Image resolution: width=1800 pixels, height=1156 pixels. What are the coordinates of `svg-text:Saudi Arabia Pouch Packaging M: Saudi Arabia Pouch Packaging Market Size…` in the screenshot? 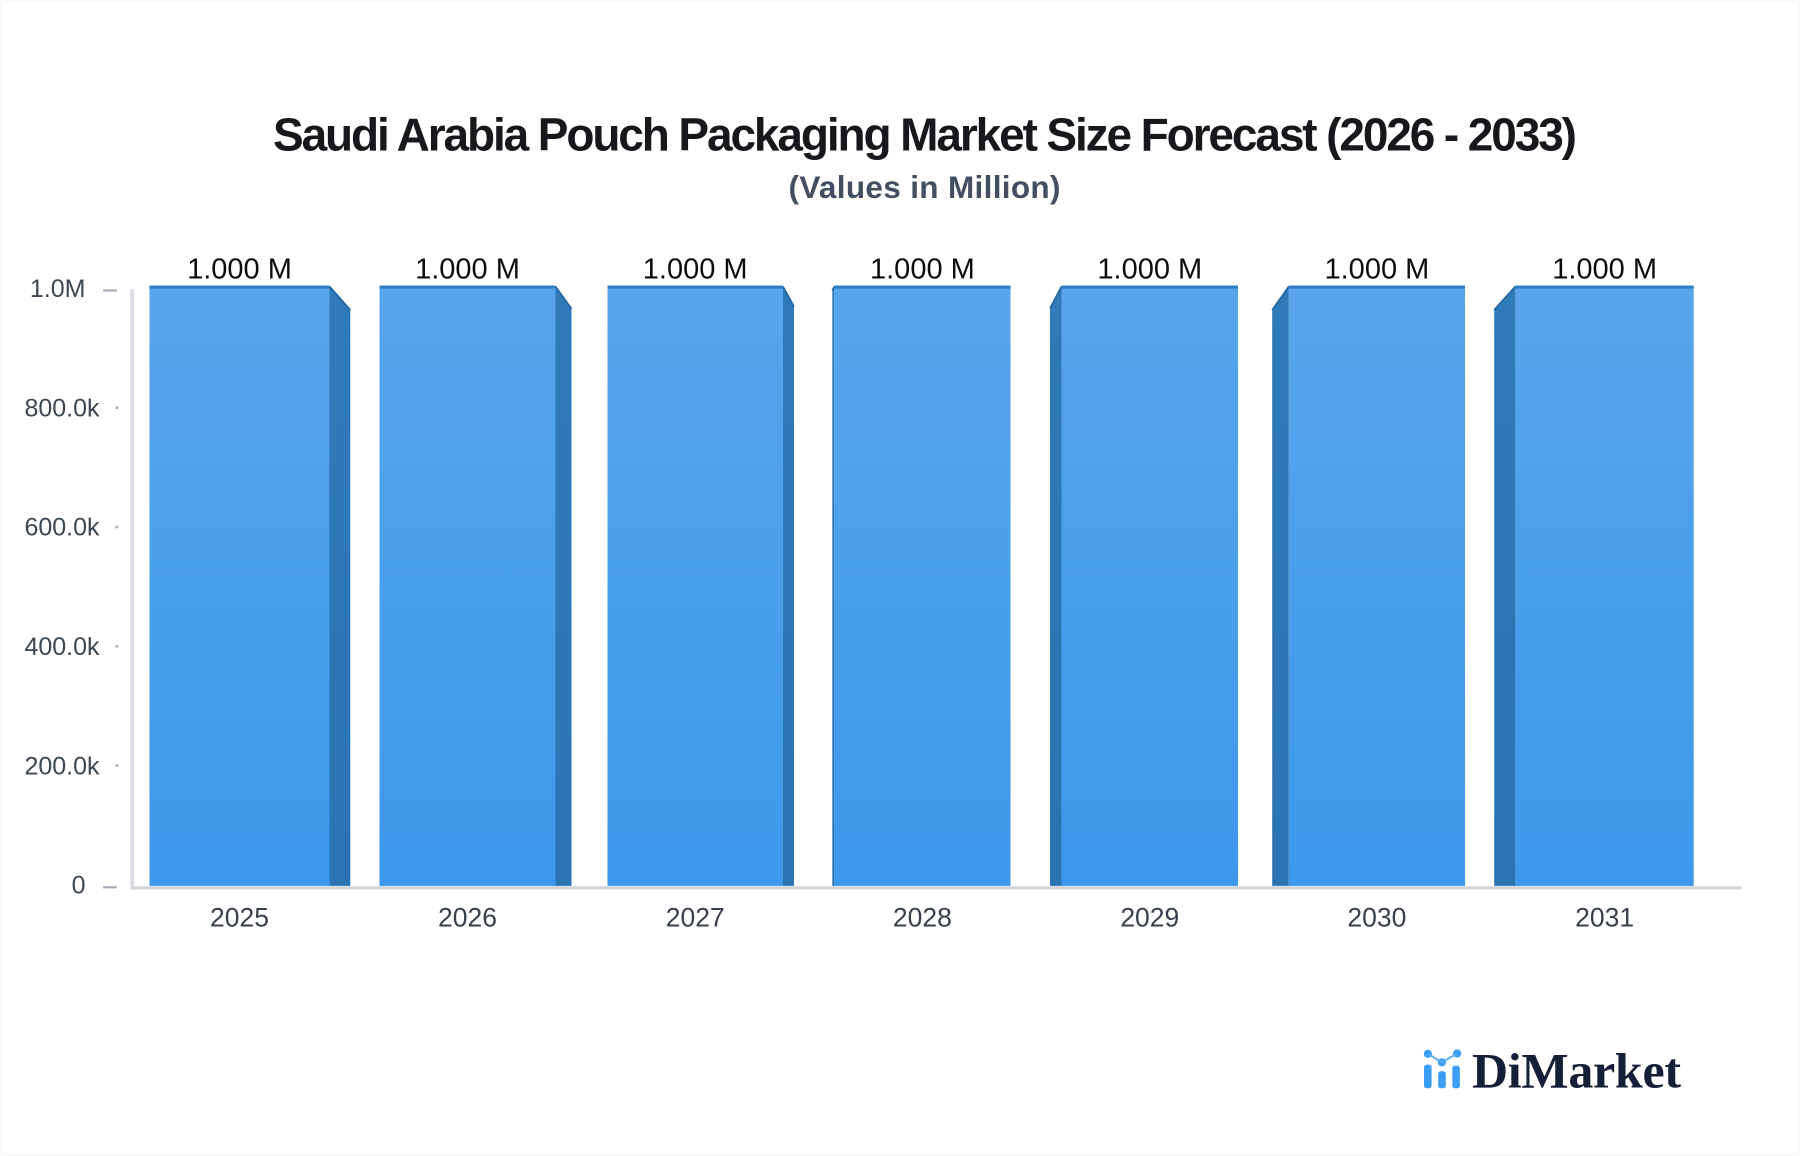 It's located at (925, 135).